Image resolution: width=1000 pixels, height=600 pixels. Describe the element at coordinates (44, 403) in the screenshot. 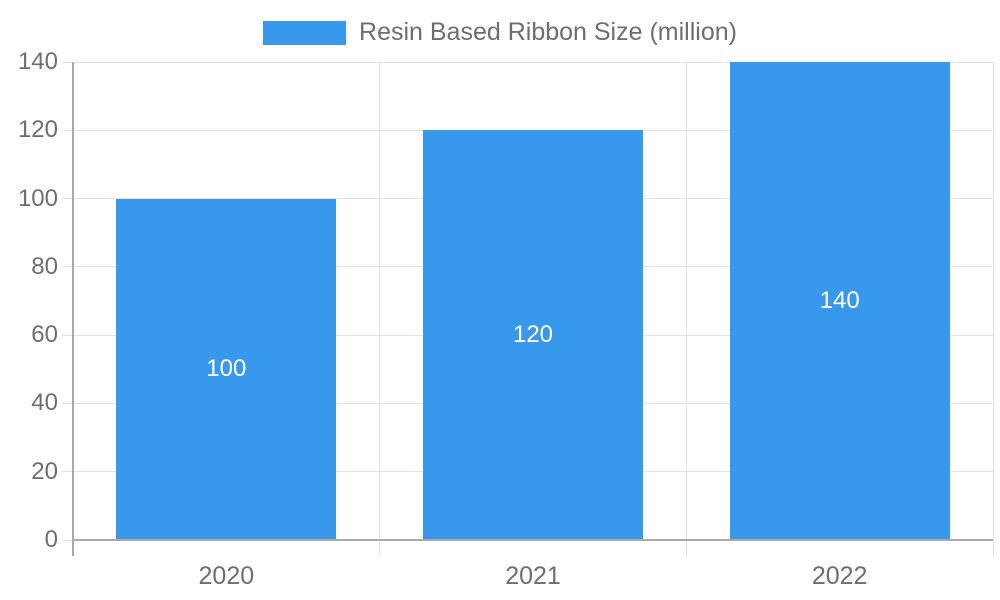

I see `y-tick-label: 40` at that location.